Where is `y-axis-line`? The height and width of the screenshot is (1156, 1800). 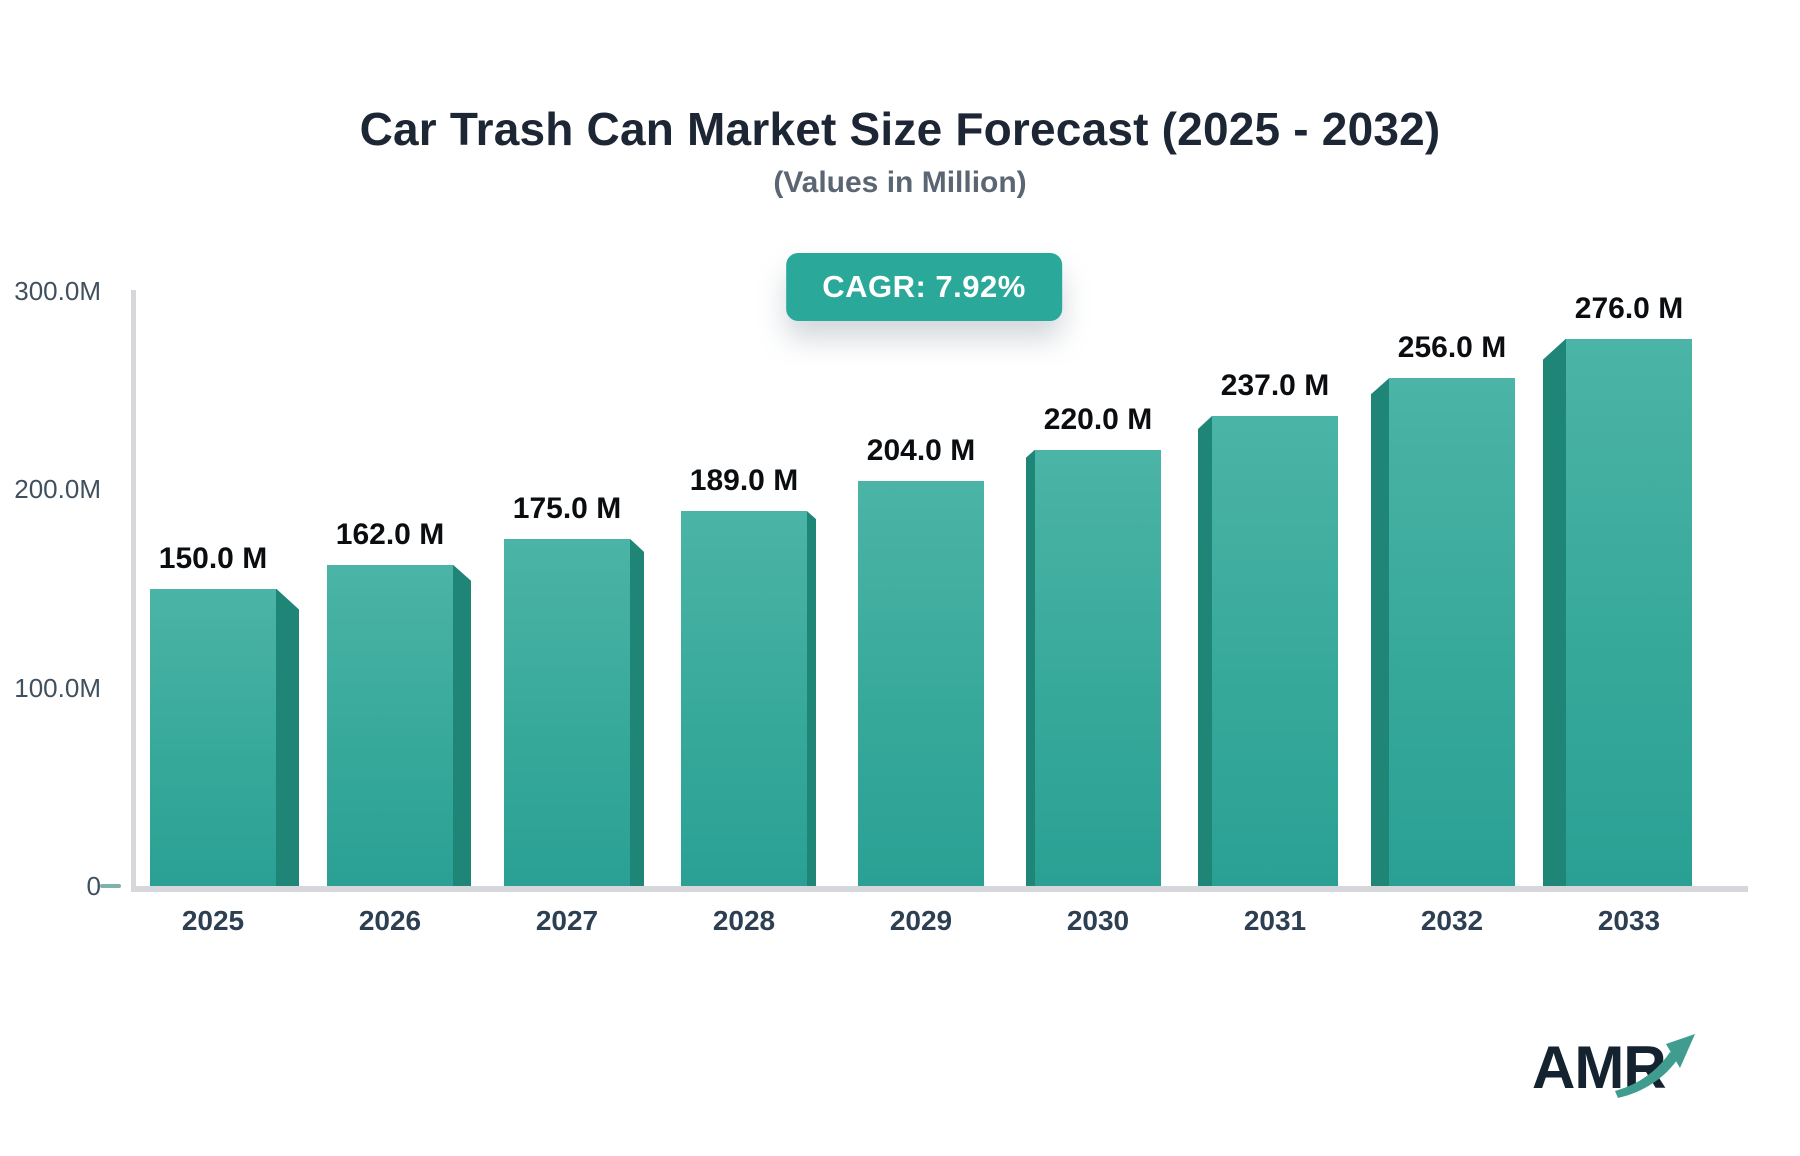 y-axis-line is located at coordinates (133, 591).